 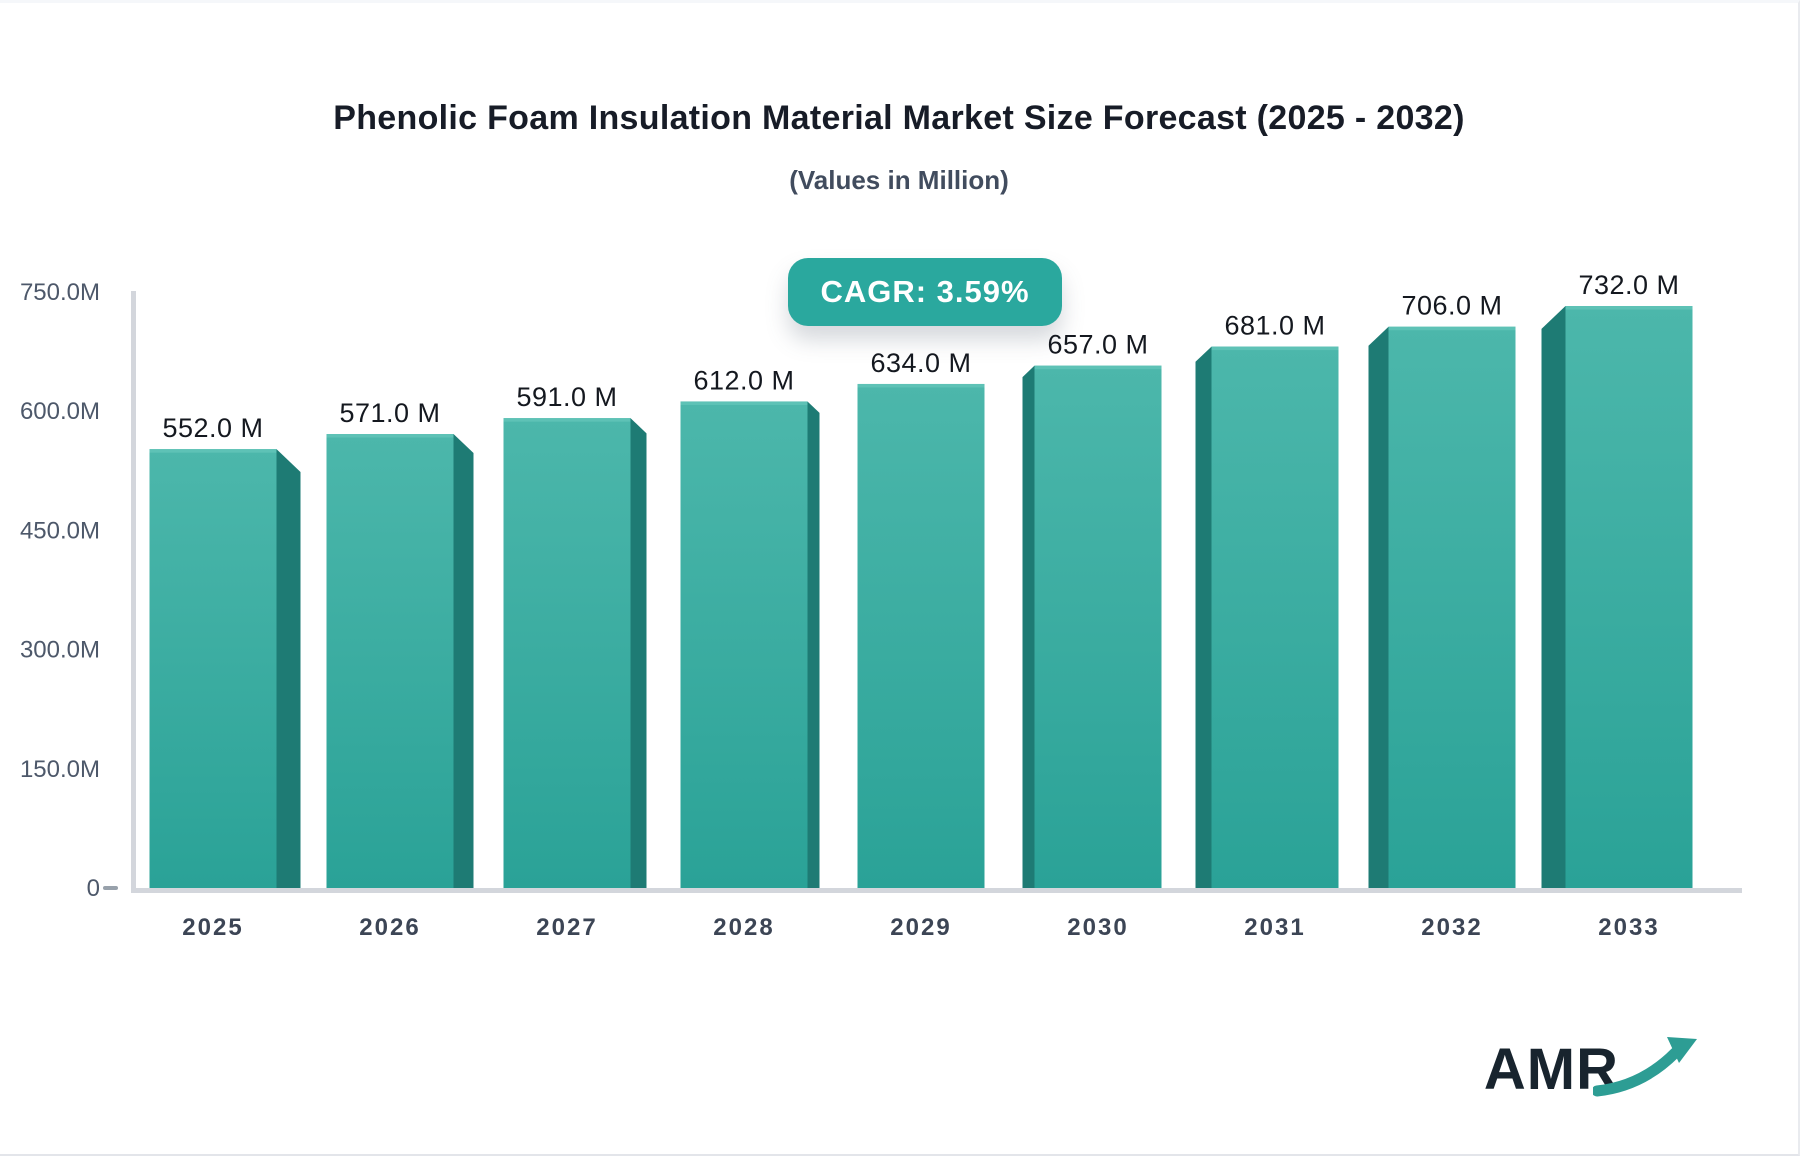 What do you see at coordinates (744, 403) in the screenshot?
I see `bar-2028-top-highlight` at bounding box center [744, 403].